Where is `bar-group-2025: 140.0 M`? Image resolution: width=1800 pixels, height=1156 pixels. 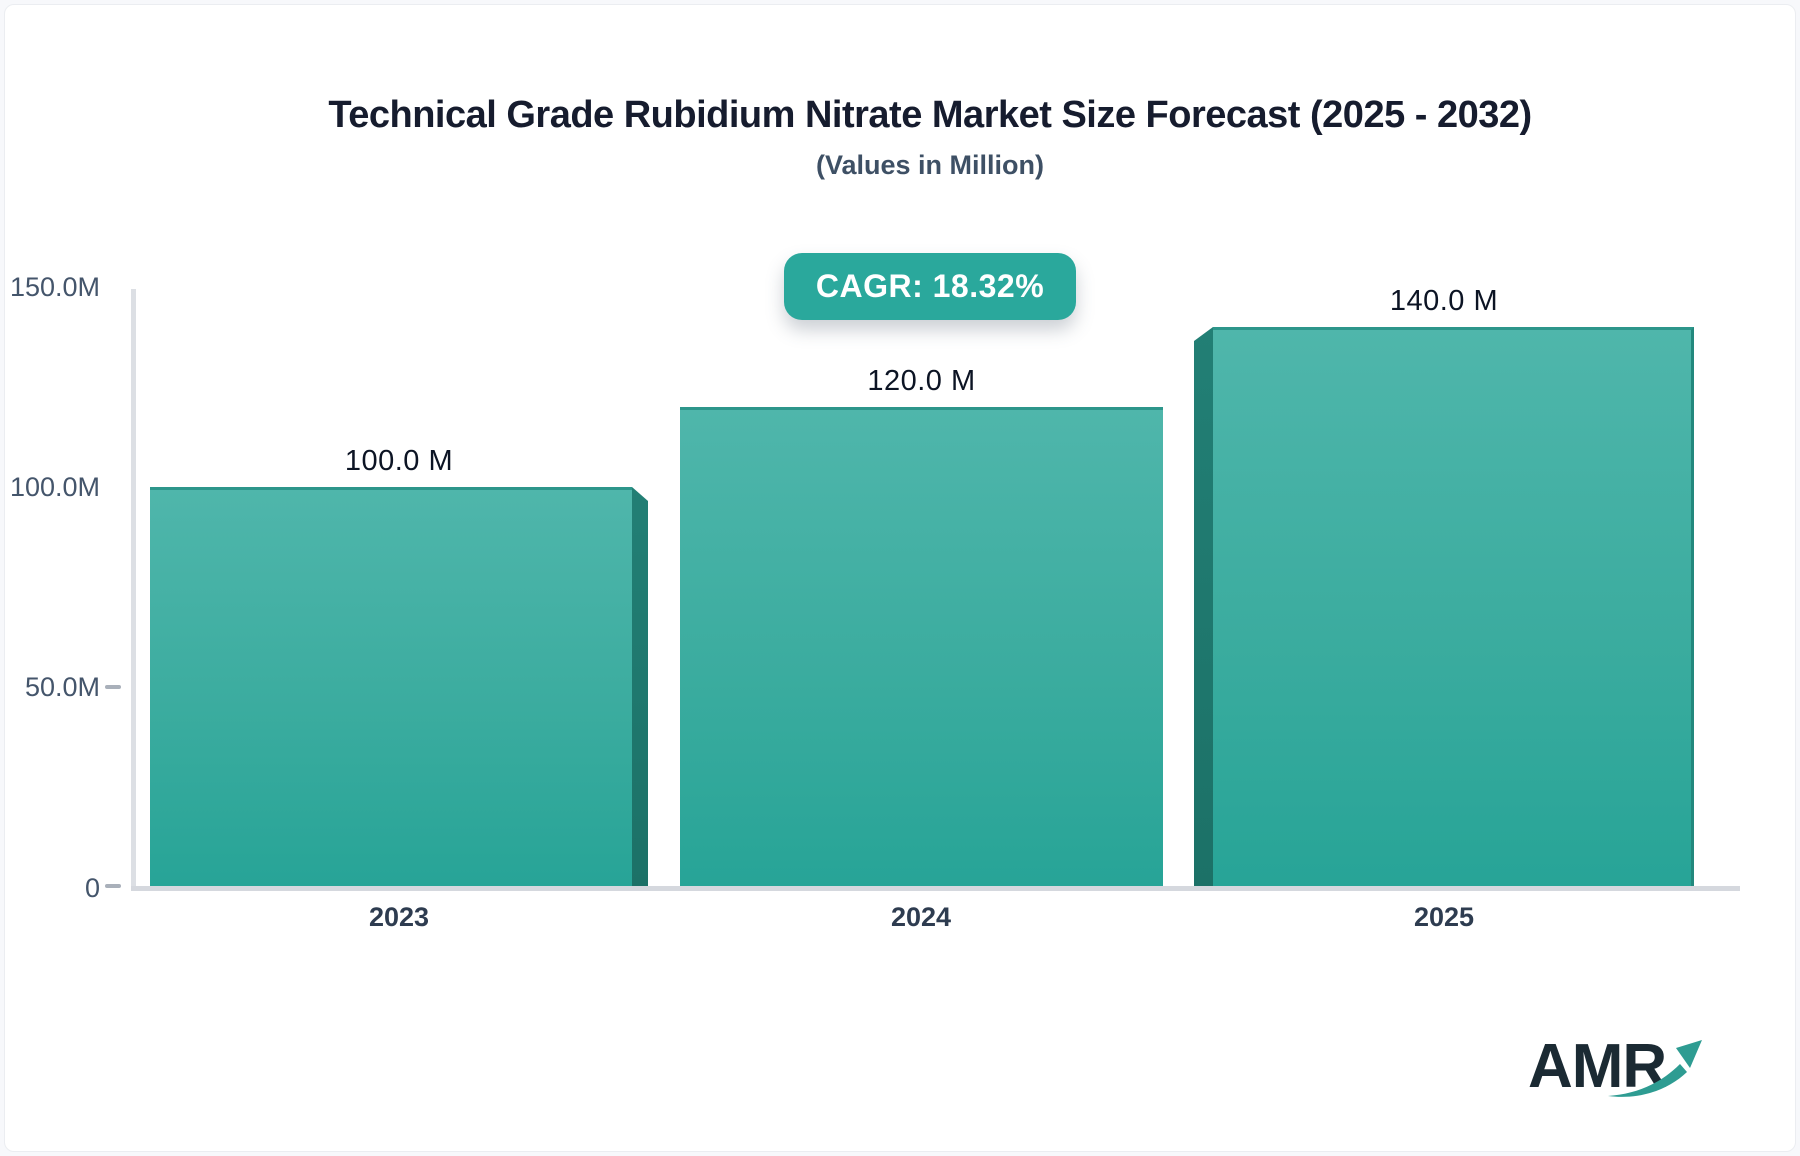 bar-group-2025: 140.0 M is located at coordinates (1444, 585).